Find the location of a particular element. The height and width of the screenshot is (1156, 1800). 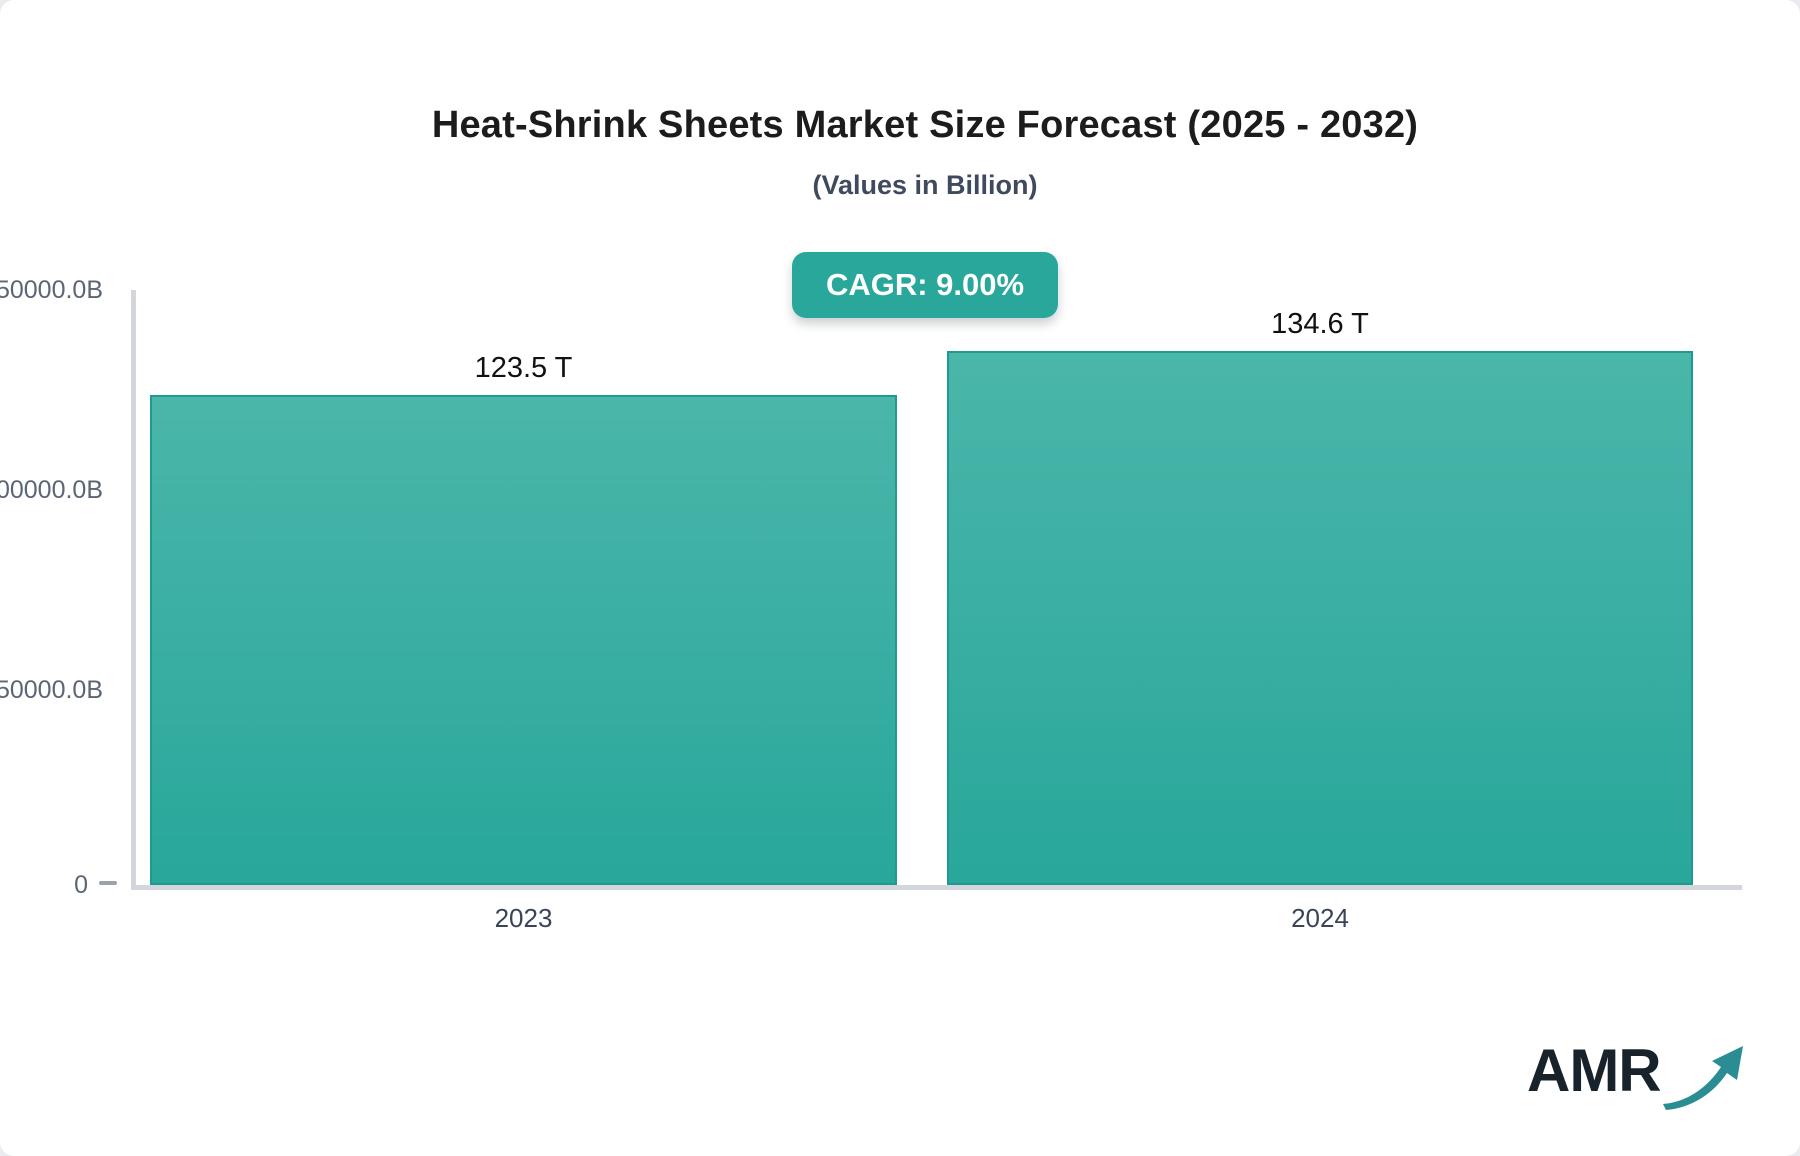

y-tick-label: 0 is located at coordinates (81, 885).